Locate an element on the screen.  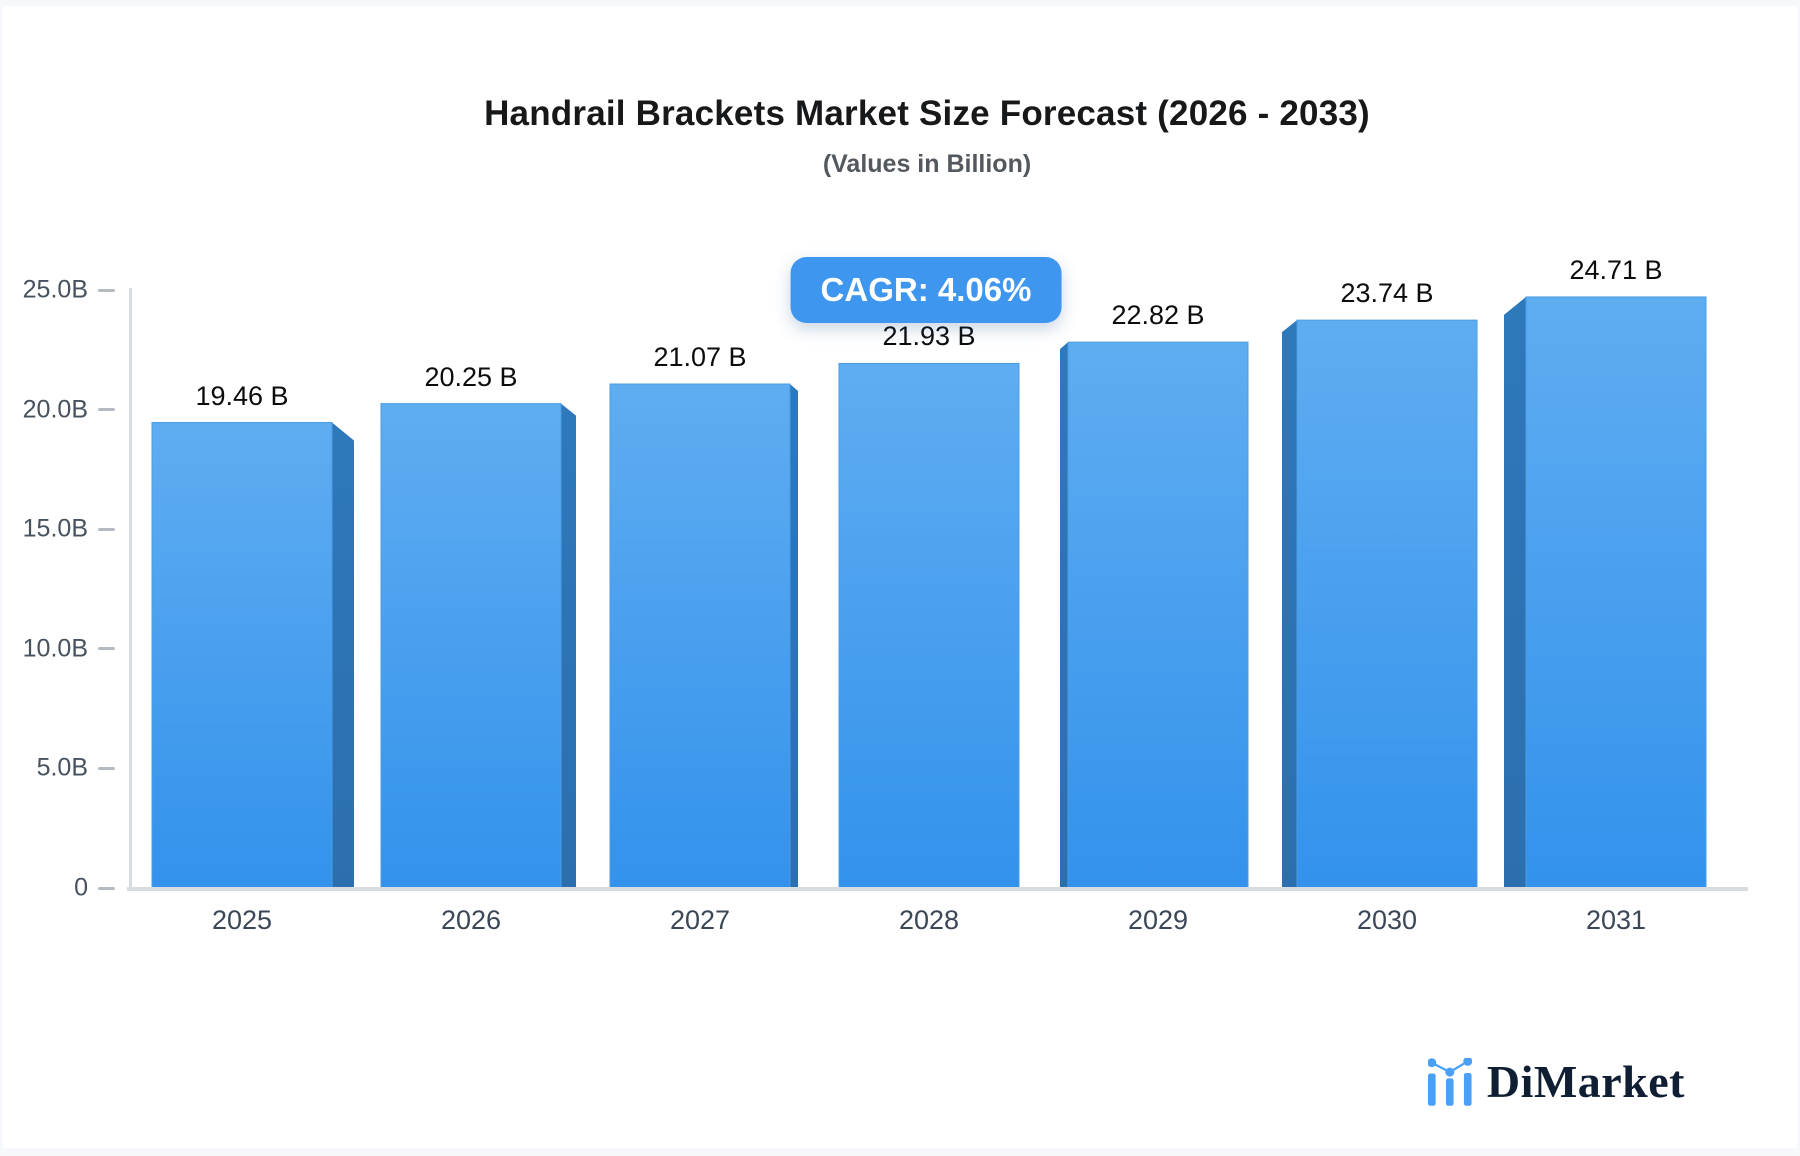
y-tick-label: 0 is located at coordinates (81, 887).